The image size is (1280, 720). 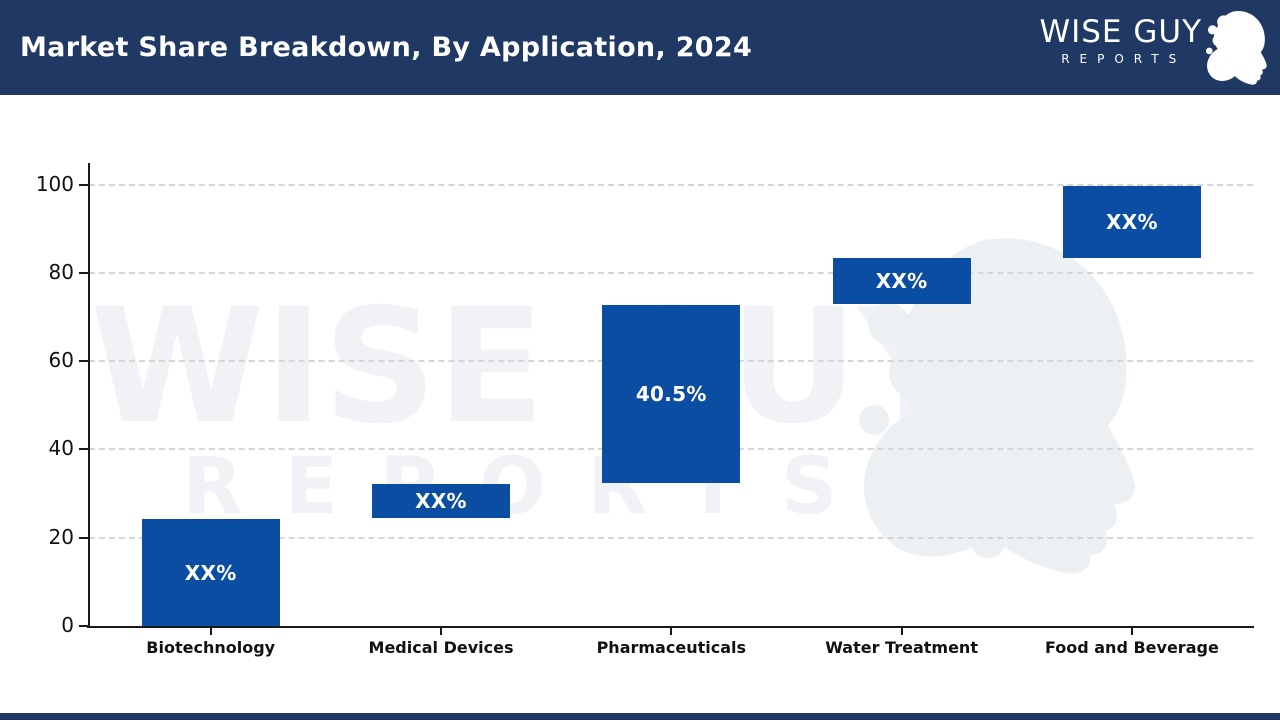 I want to click on logo-text: WISE GUY REPORTS, so click(x=1120, y=40).